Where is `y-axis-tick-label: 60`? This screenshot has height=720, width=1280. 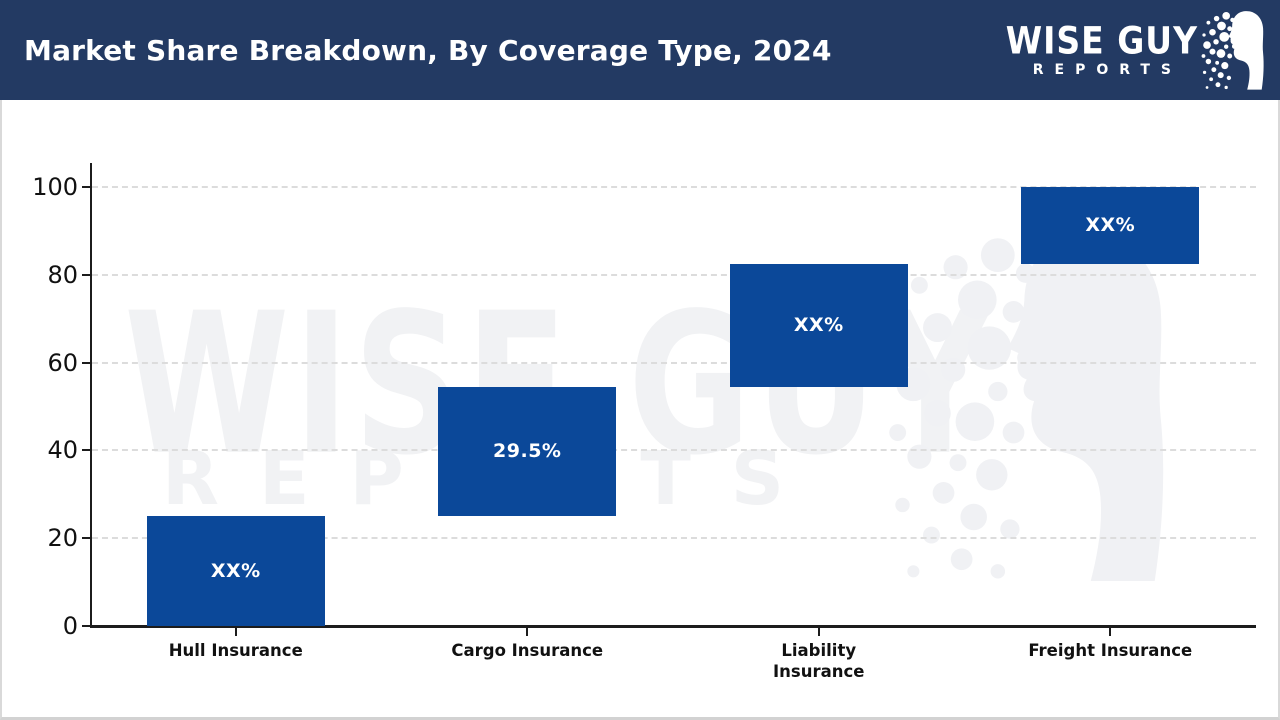
y-axis-tick-label: 60 is located at coordinates (62, 362).